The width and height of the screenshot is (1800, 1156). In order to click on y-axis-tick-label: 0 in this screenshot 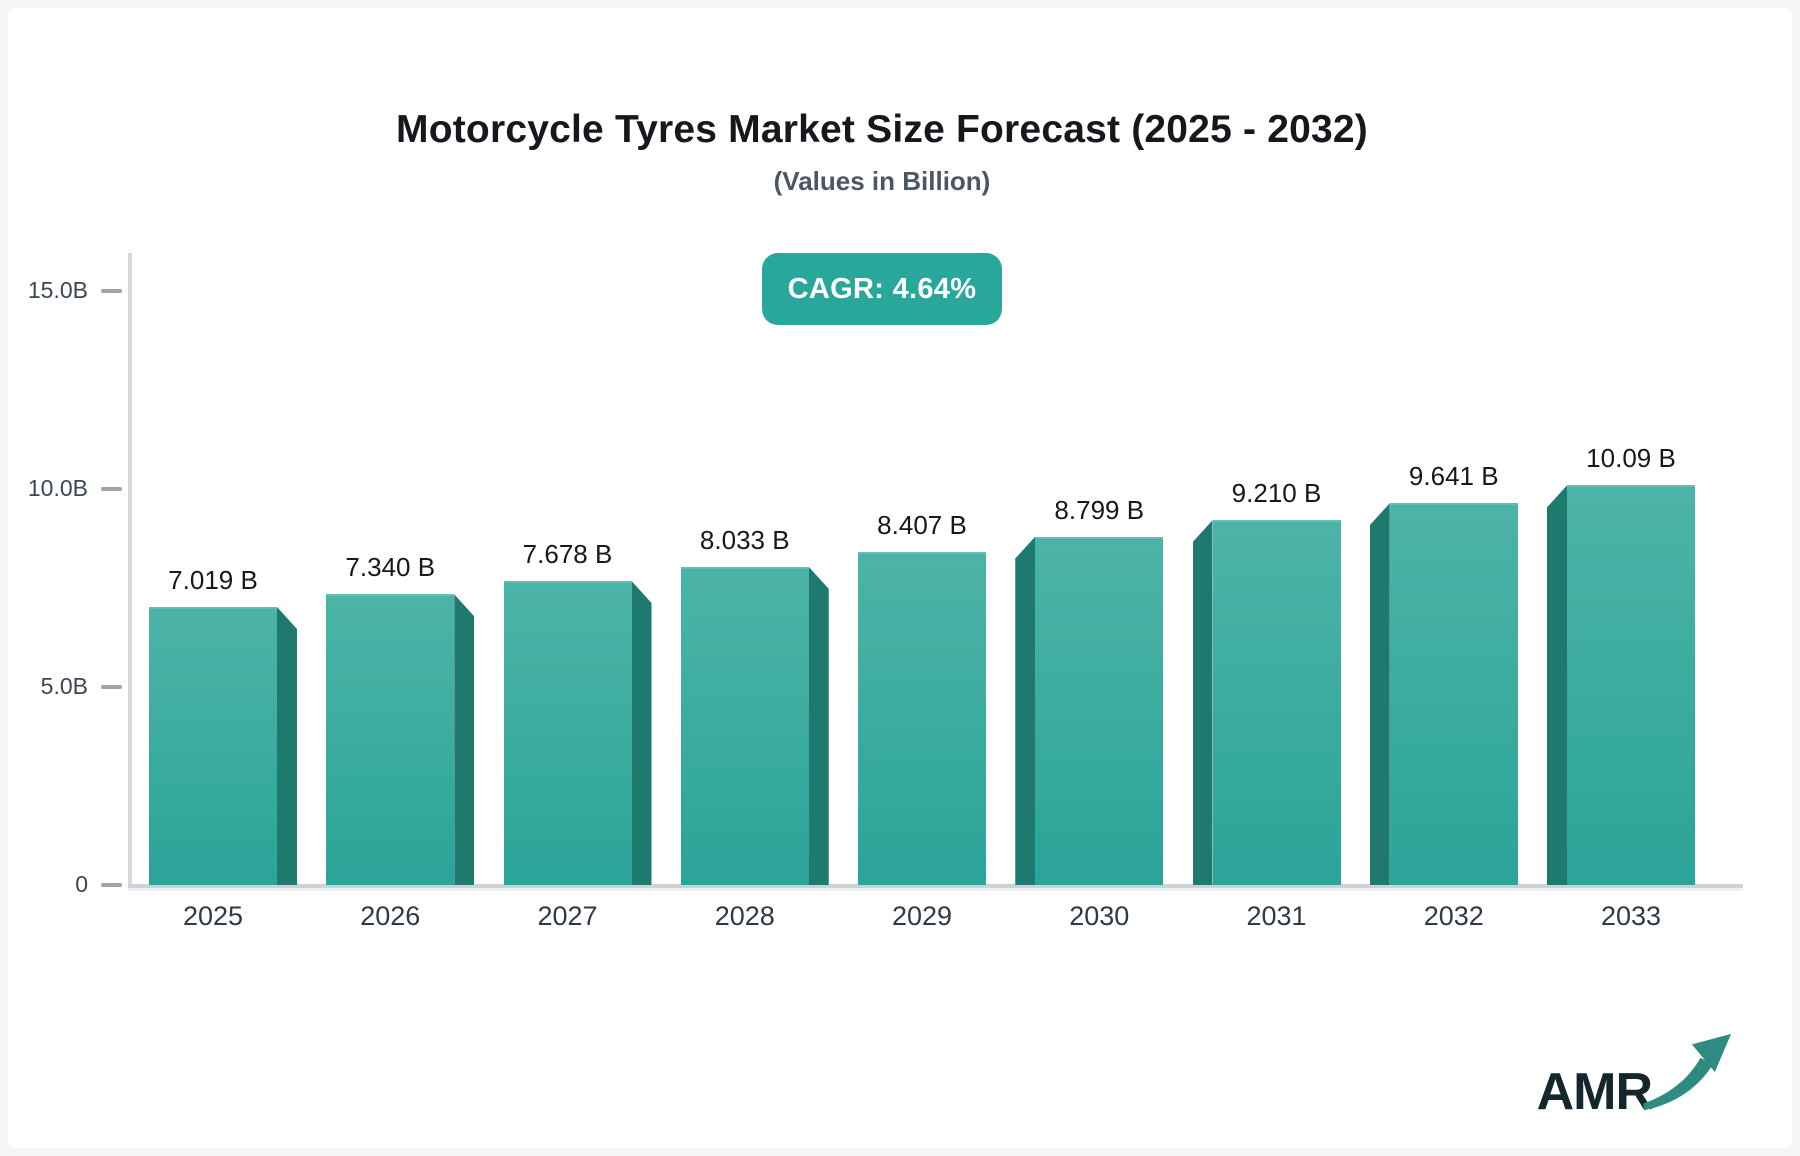, I will do `click(81, 884)`.